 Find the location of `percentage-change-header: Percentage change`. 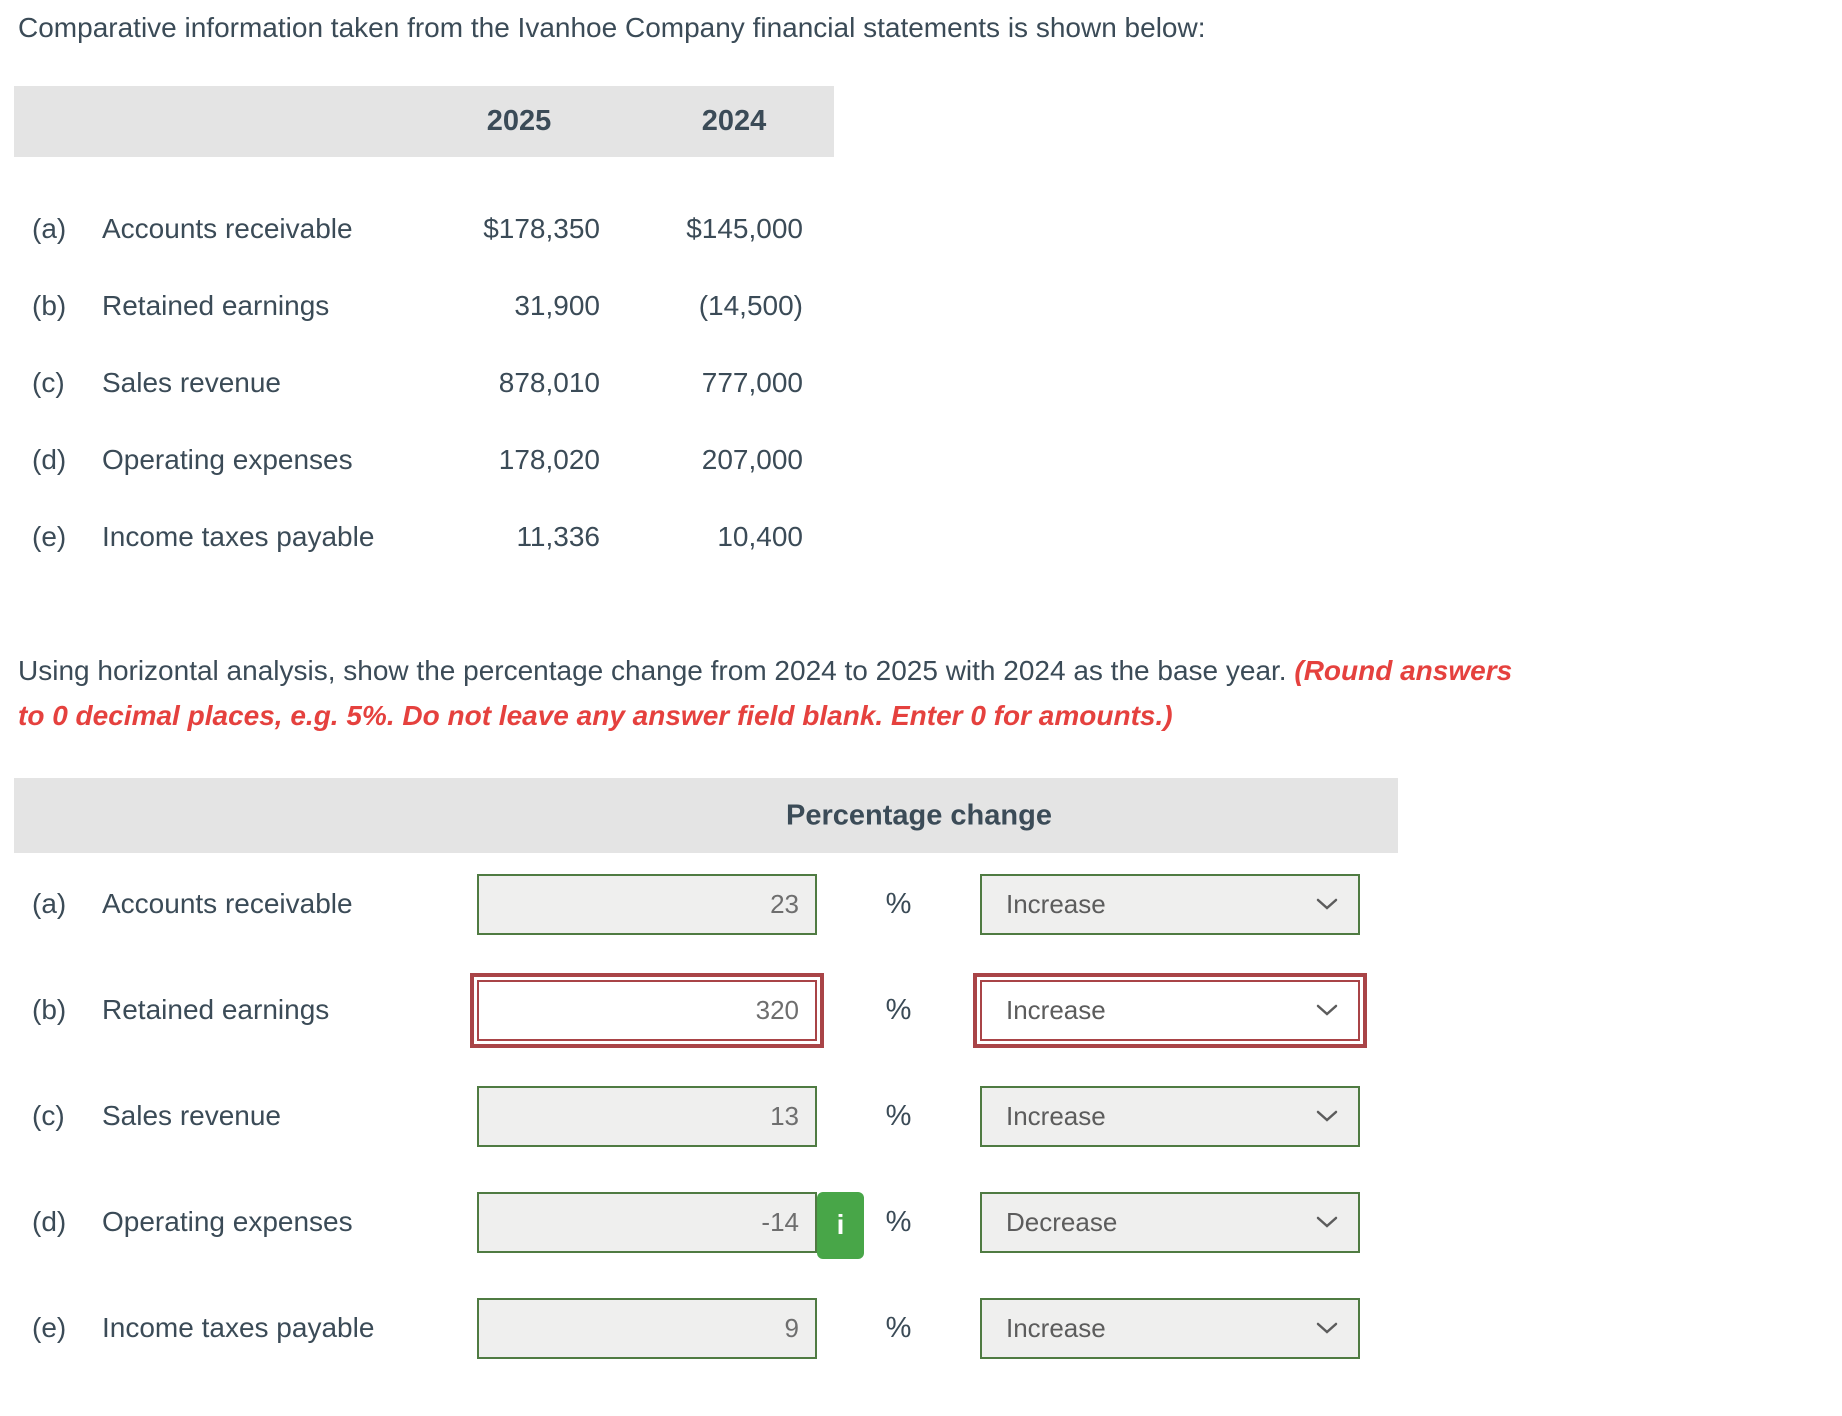

percentage-change-header: Percentage change is located at coordinates (706, 815).